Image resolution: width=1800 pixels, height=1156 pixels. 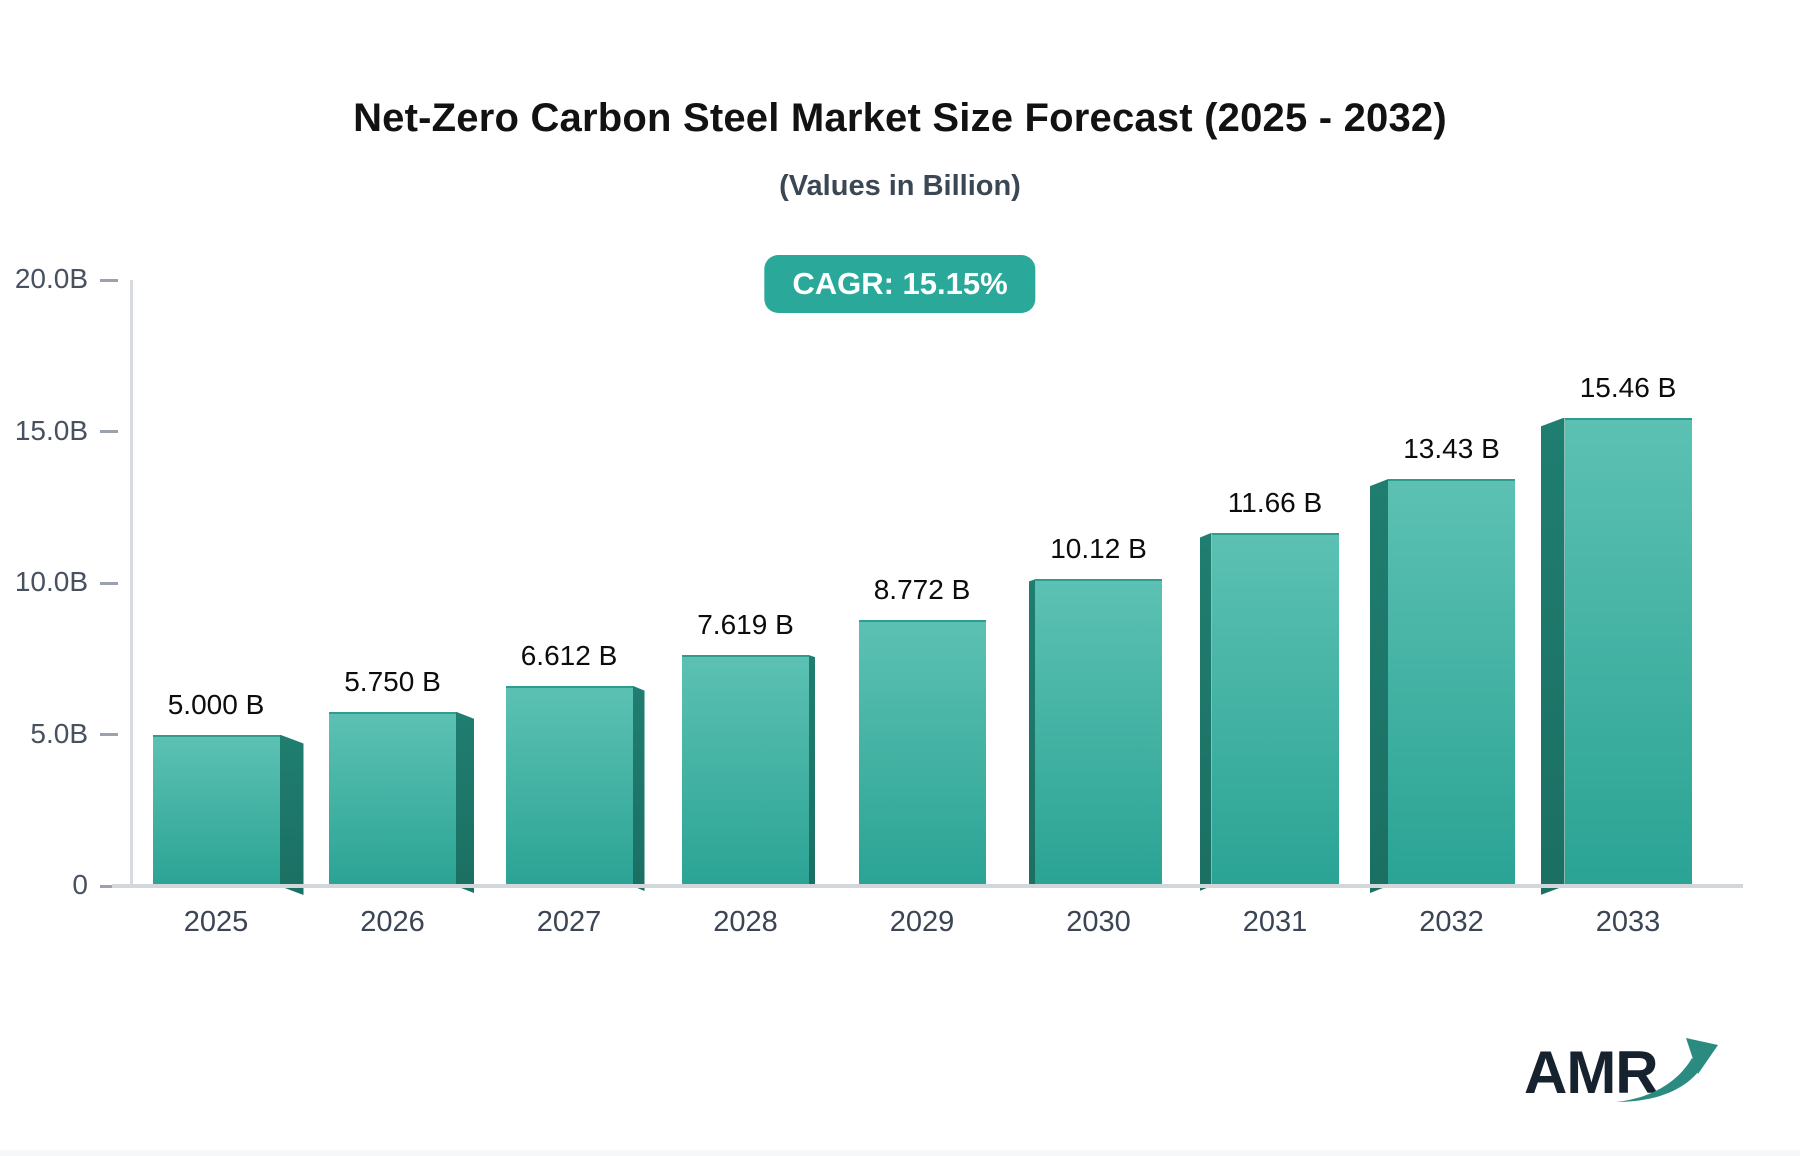 I want to click on x-axis-label: 2031, so click(x=1275, y=922).